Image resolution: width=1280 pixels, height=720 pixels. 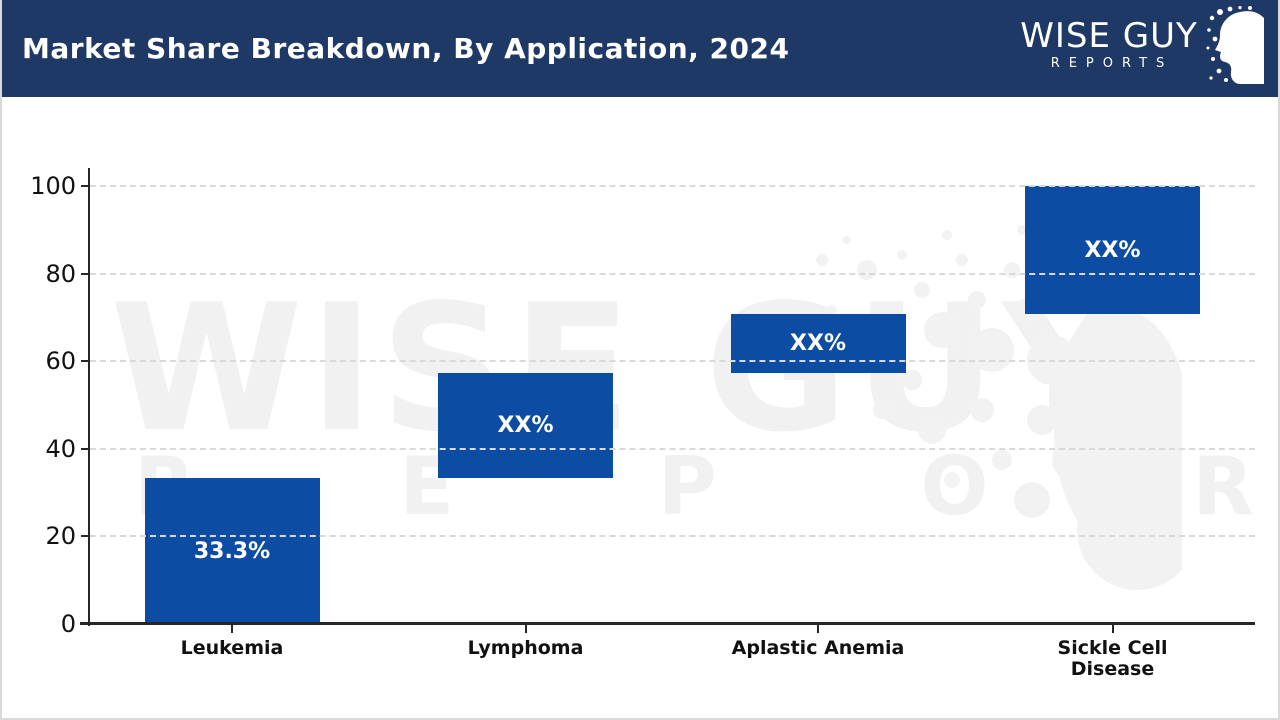 I want to click on x-category-label: Leukemia, so click(x=232, y=648).